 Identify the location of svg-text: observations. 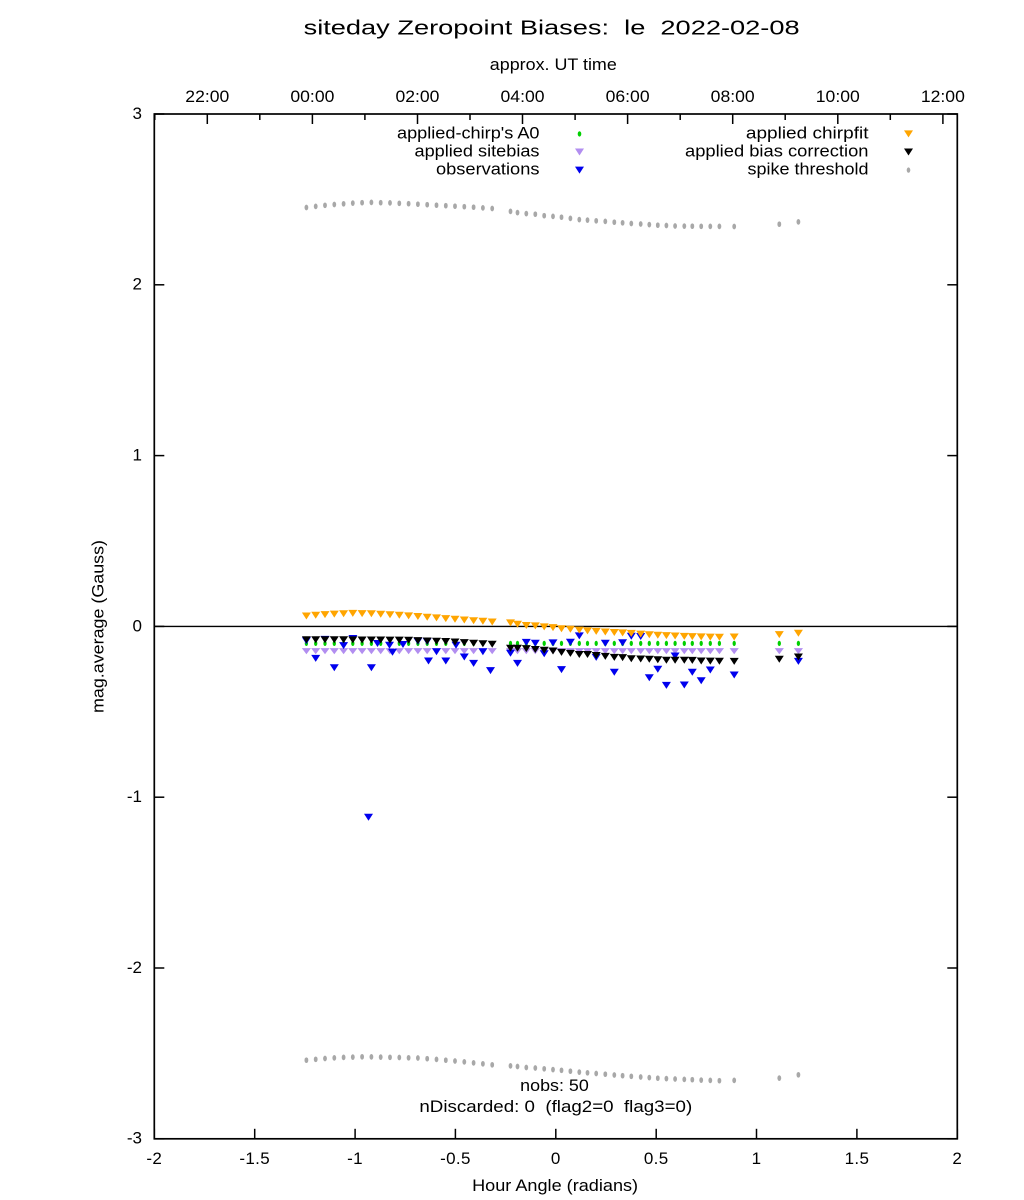
(488, 170).